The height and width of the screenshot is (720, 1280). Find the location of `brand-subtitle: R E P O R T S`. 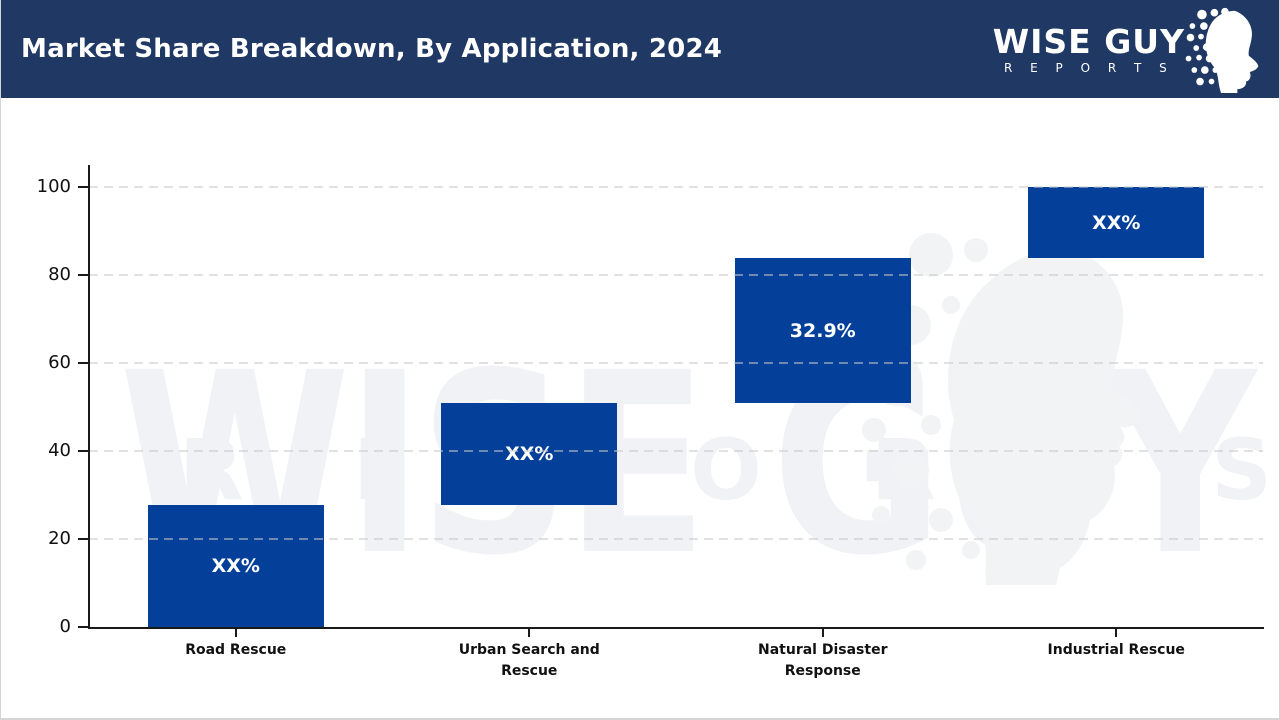

brand-subtitle: R E P O R T S is located at coordinates (1088, 67).